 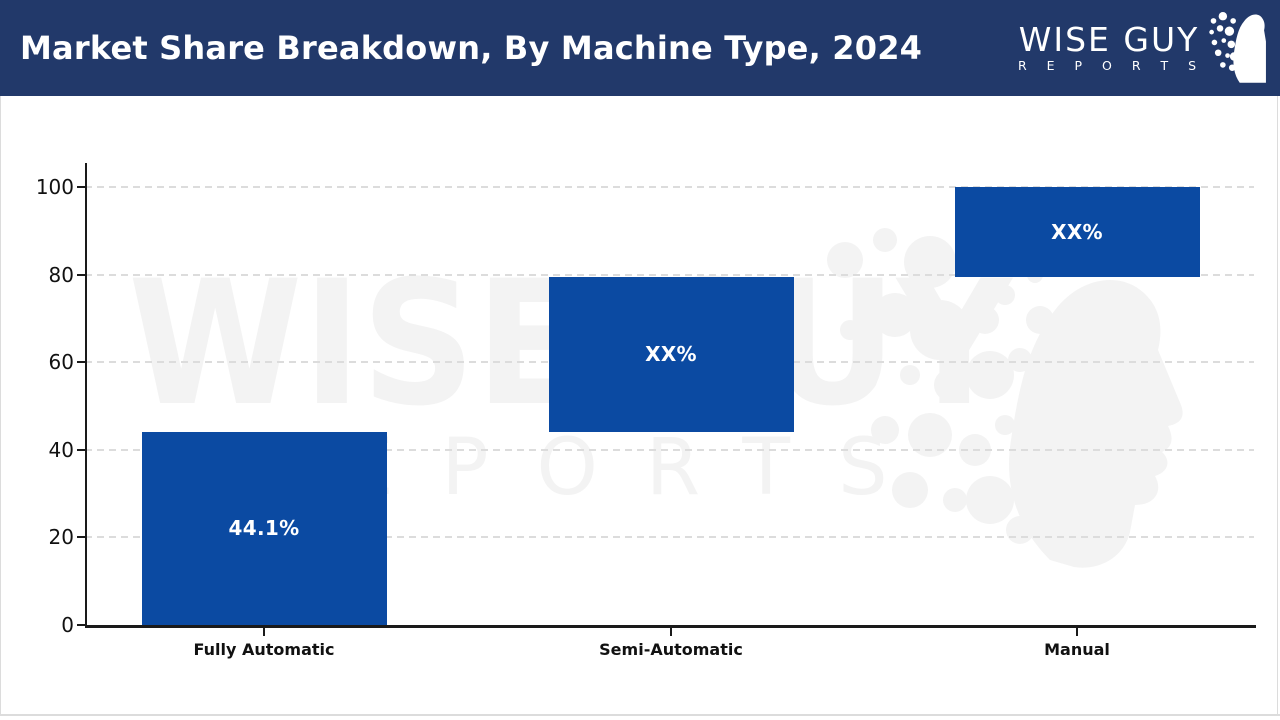 I want to click on x-axis-line, so click(x=670, y=626).